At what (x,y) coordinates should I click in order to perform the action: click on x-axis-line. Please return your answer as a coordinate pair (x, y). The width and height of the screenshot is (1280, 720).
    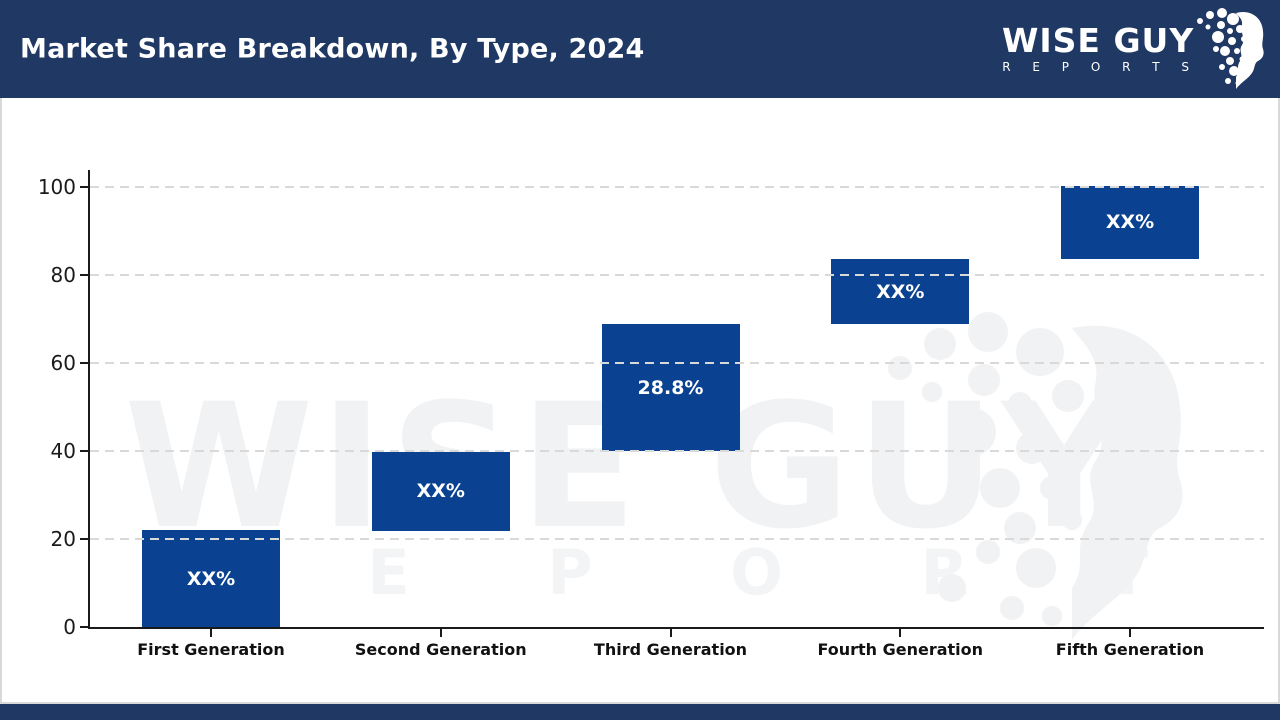
    Looking at the image, I should click on (676, 628).